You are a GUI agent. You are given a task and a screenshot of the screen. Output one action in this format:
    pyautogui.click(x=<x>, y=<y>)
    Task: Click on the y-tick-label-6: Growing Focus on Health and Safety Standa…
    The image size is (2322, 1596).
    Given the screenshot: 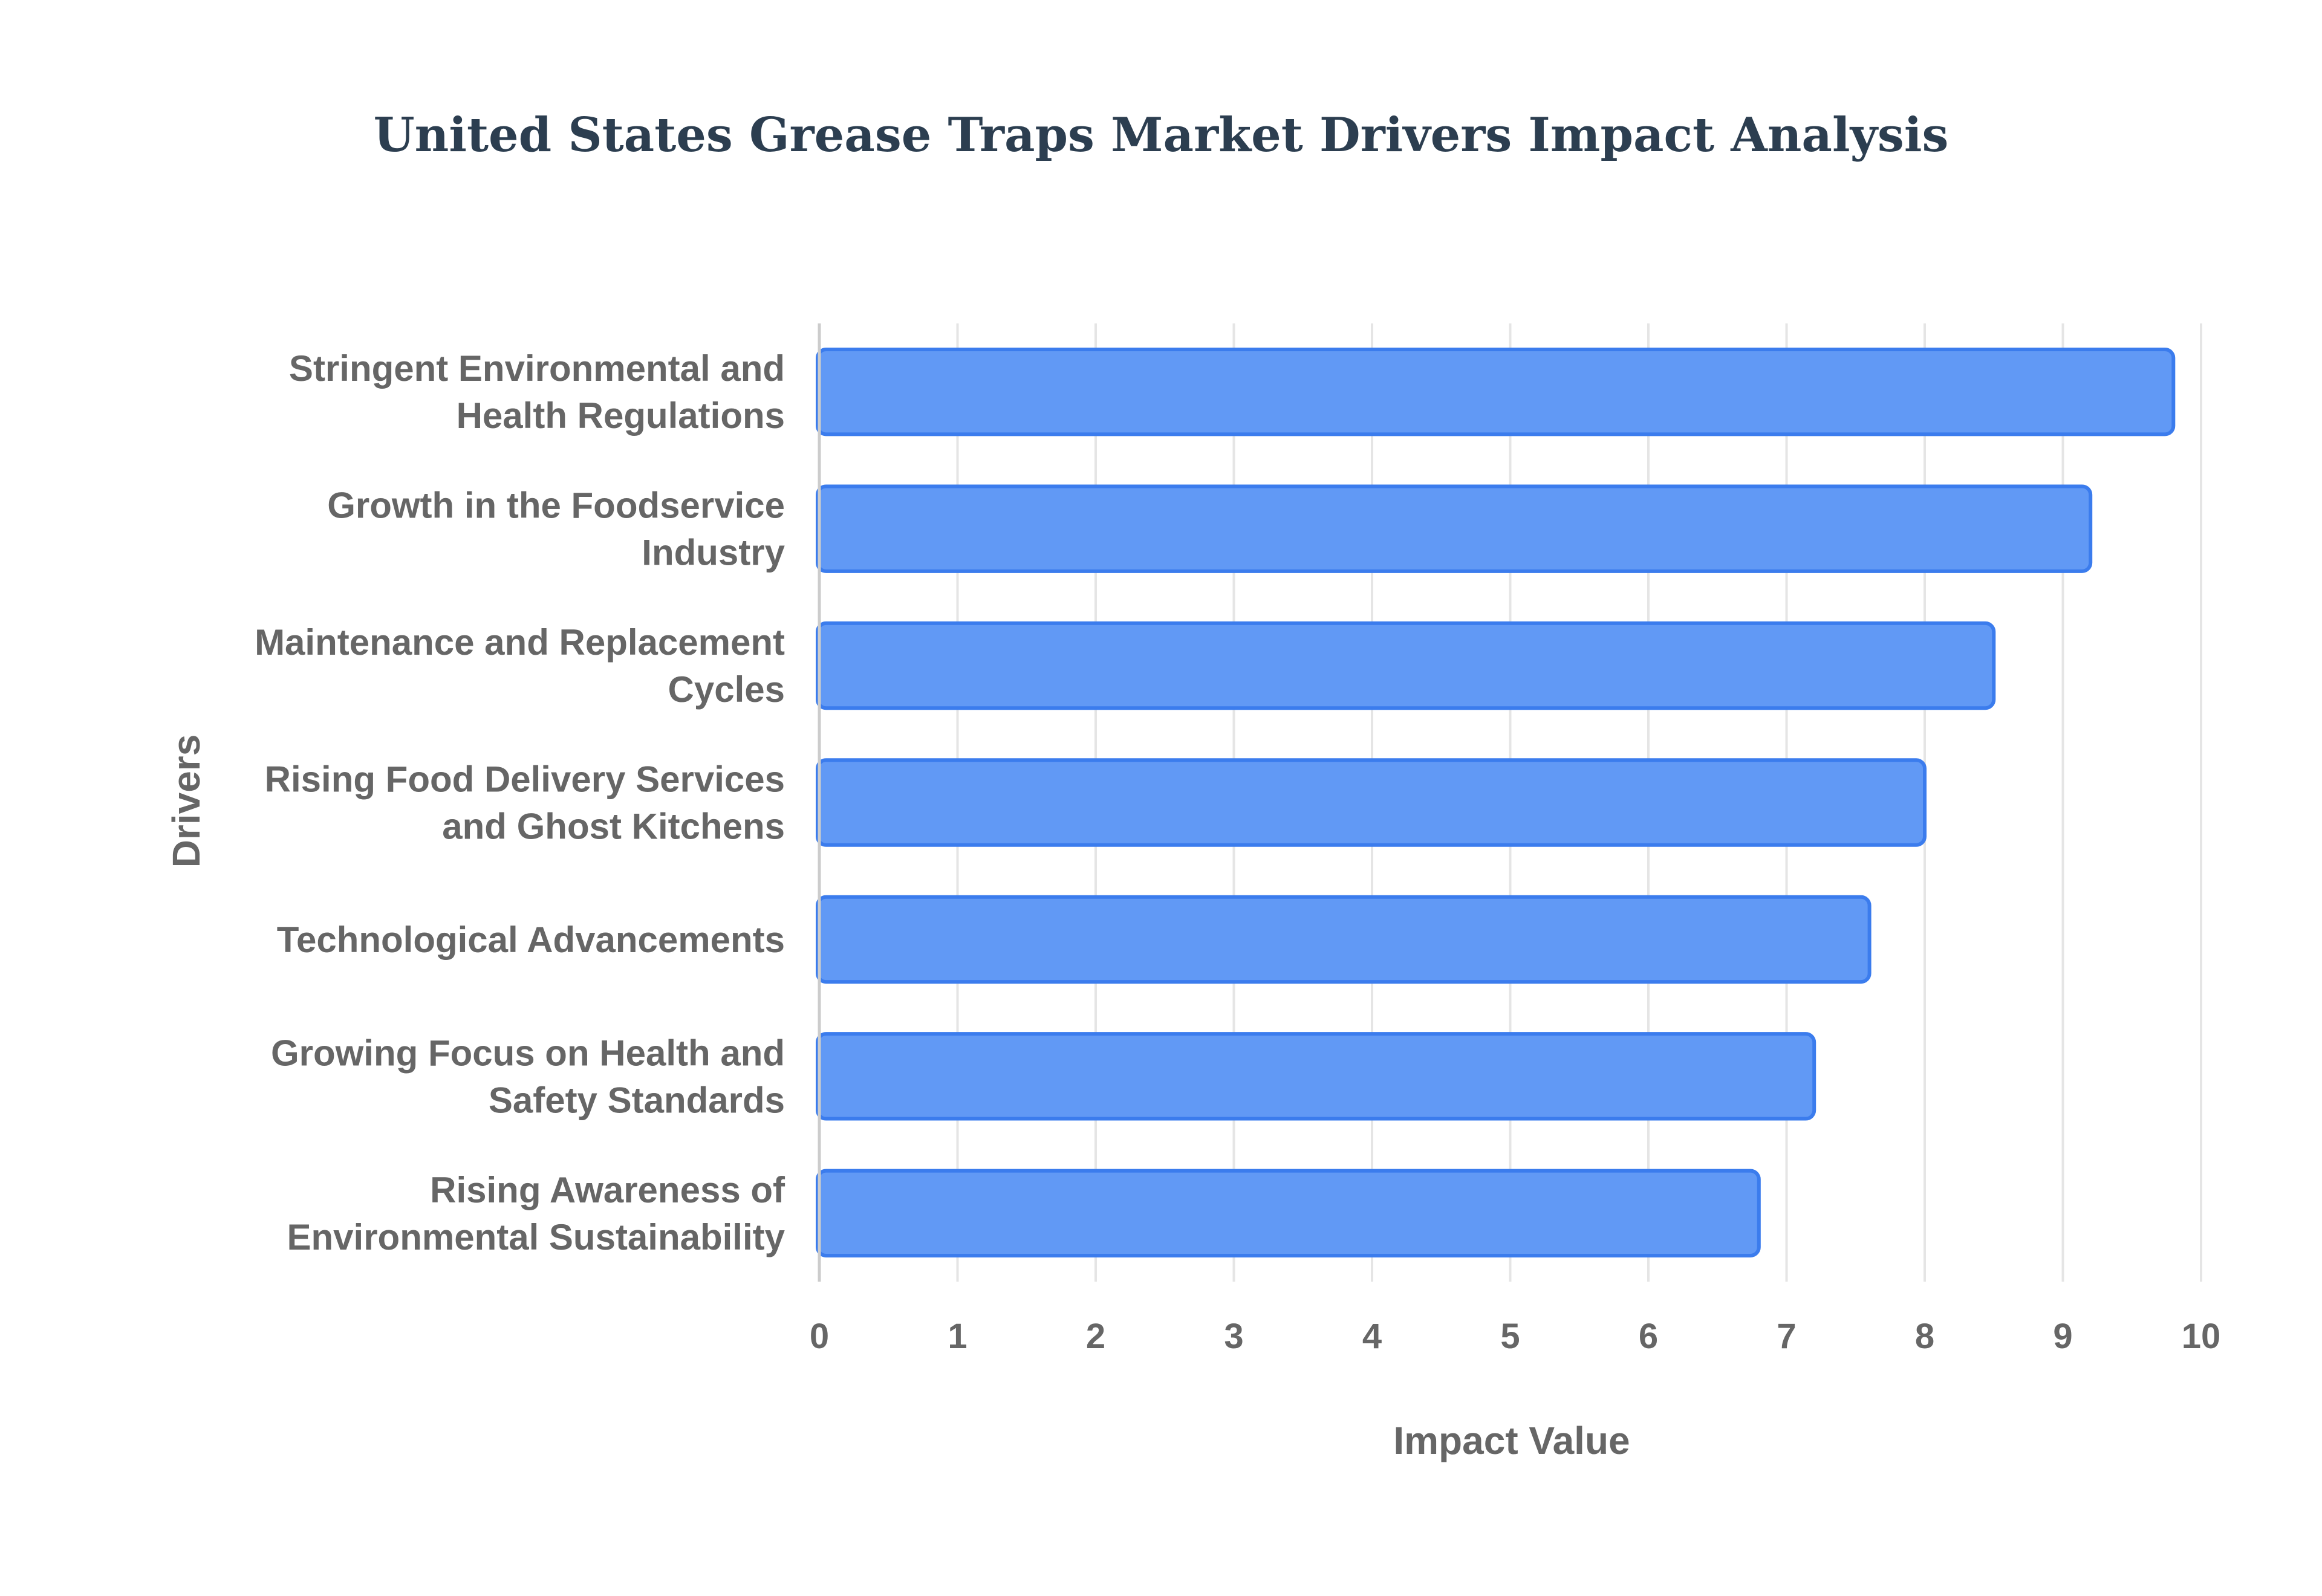 What is the action you would take?
    pyautogui.click(x=528, y=1076)
    